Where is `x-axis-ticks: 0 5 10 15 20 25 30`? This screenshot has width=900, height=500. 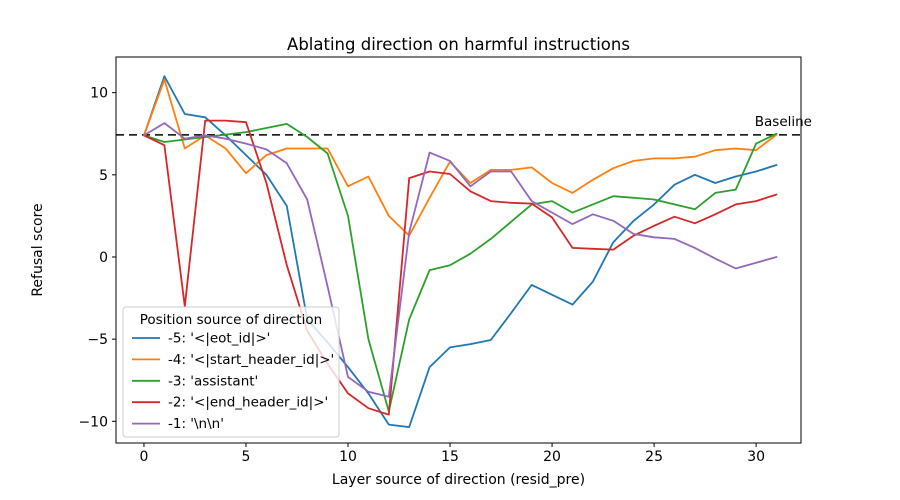 x-axis-ticks: 0 5 10 15 20 25 30 is located at coordinates (452, 454).